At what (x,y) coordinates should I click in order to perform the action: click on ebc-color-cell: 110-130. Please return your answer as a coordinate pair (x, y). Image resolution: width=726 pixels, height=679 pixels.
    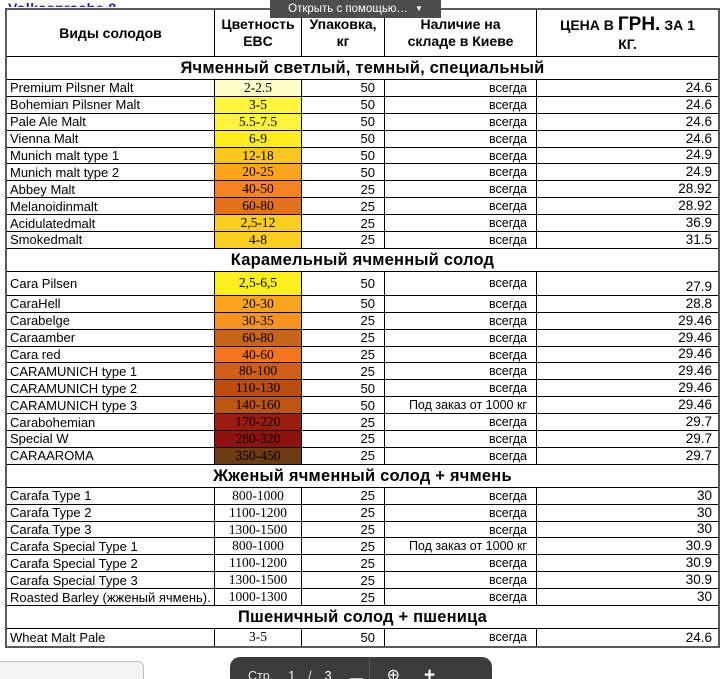
    Looking at the image, I should click on (258, 388).